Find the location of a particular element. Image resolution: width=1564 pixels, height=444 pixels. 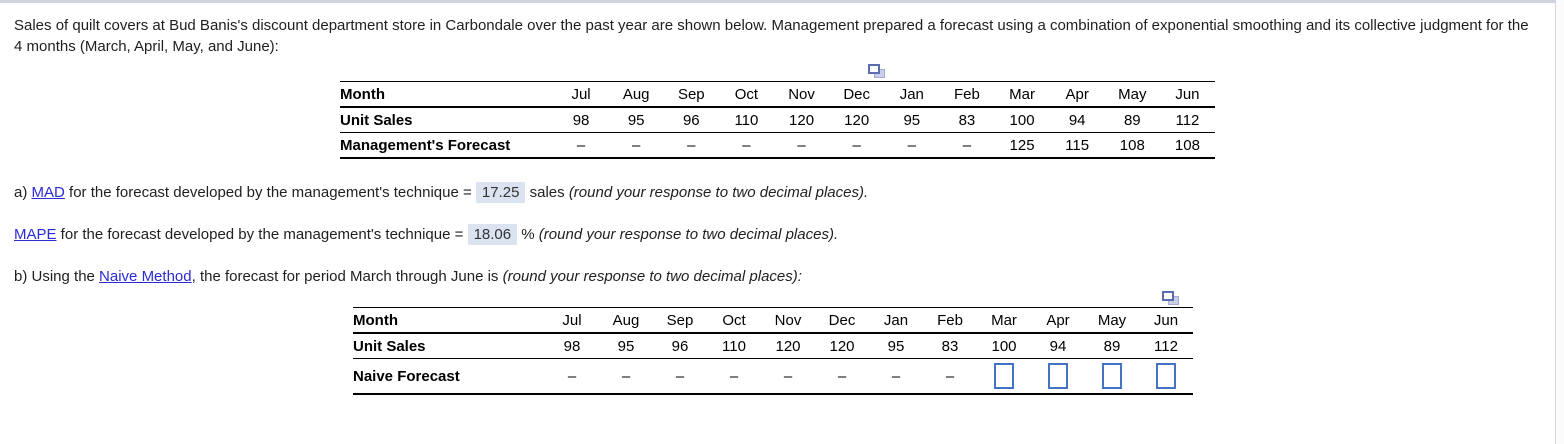

unit-sales-cell: 96 is located at coordinates (680, 346).